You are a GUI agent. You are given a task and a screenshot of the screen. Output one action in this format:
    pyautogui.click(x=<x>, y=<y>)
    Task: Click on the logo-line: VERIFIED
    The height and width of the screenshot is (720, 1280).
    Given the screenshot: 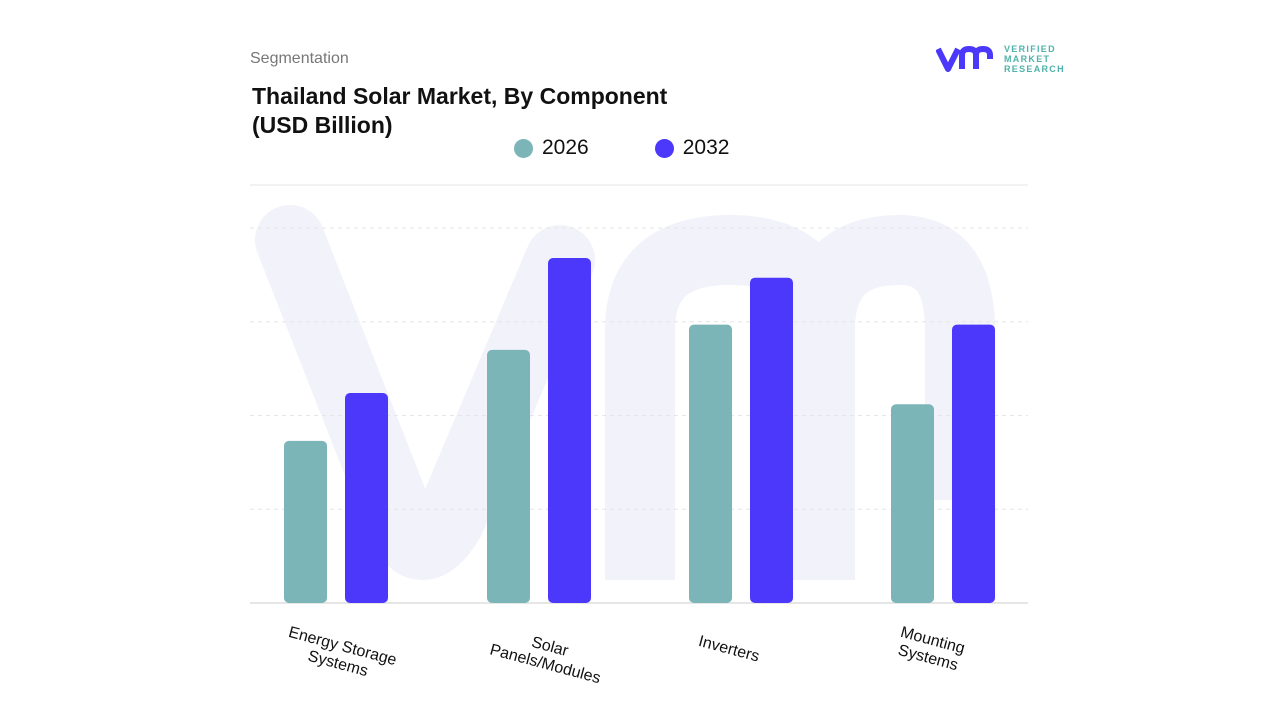 What is the action you would take?
    pyautogui.click(x=1030, y=49)
    